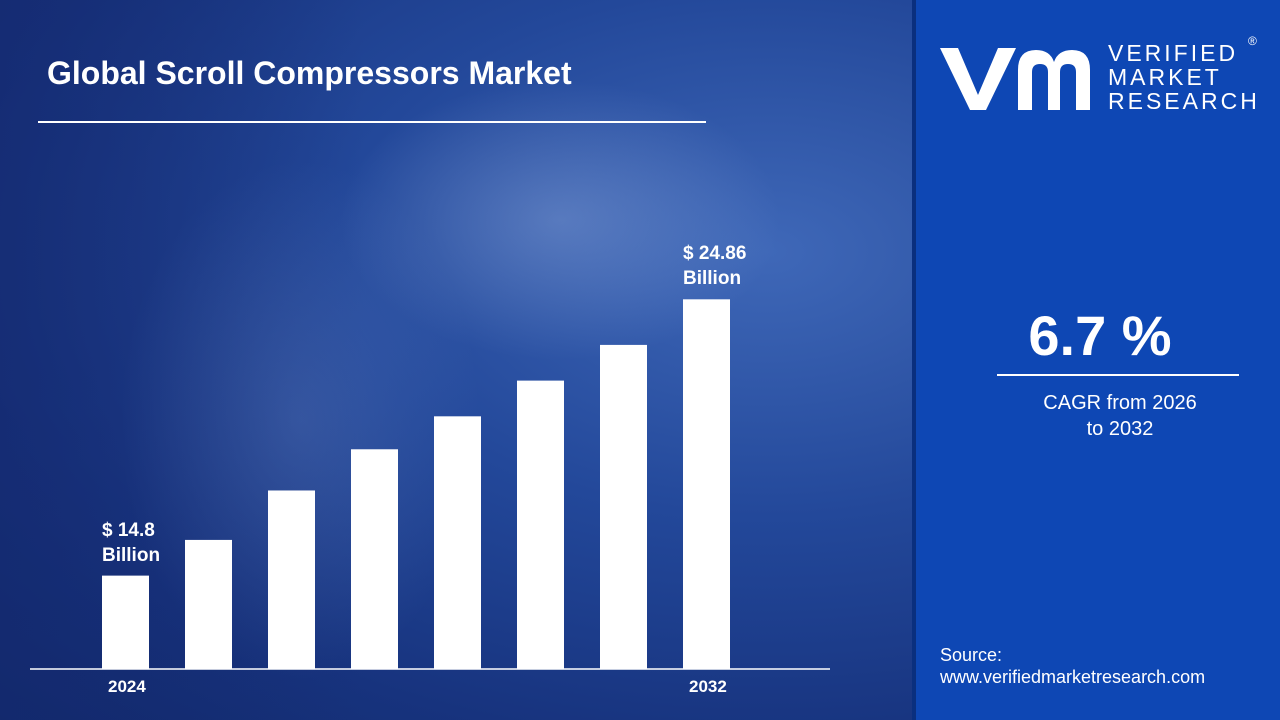 Image resolution: width=1280 pixels, height=720 pixels. I want to click on divider, so click(1118, 375).